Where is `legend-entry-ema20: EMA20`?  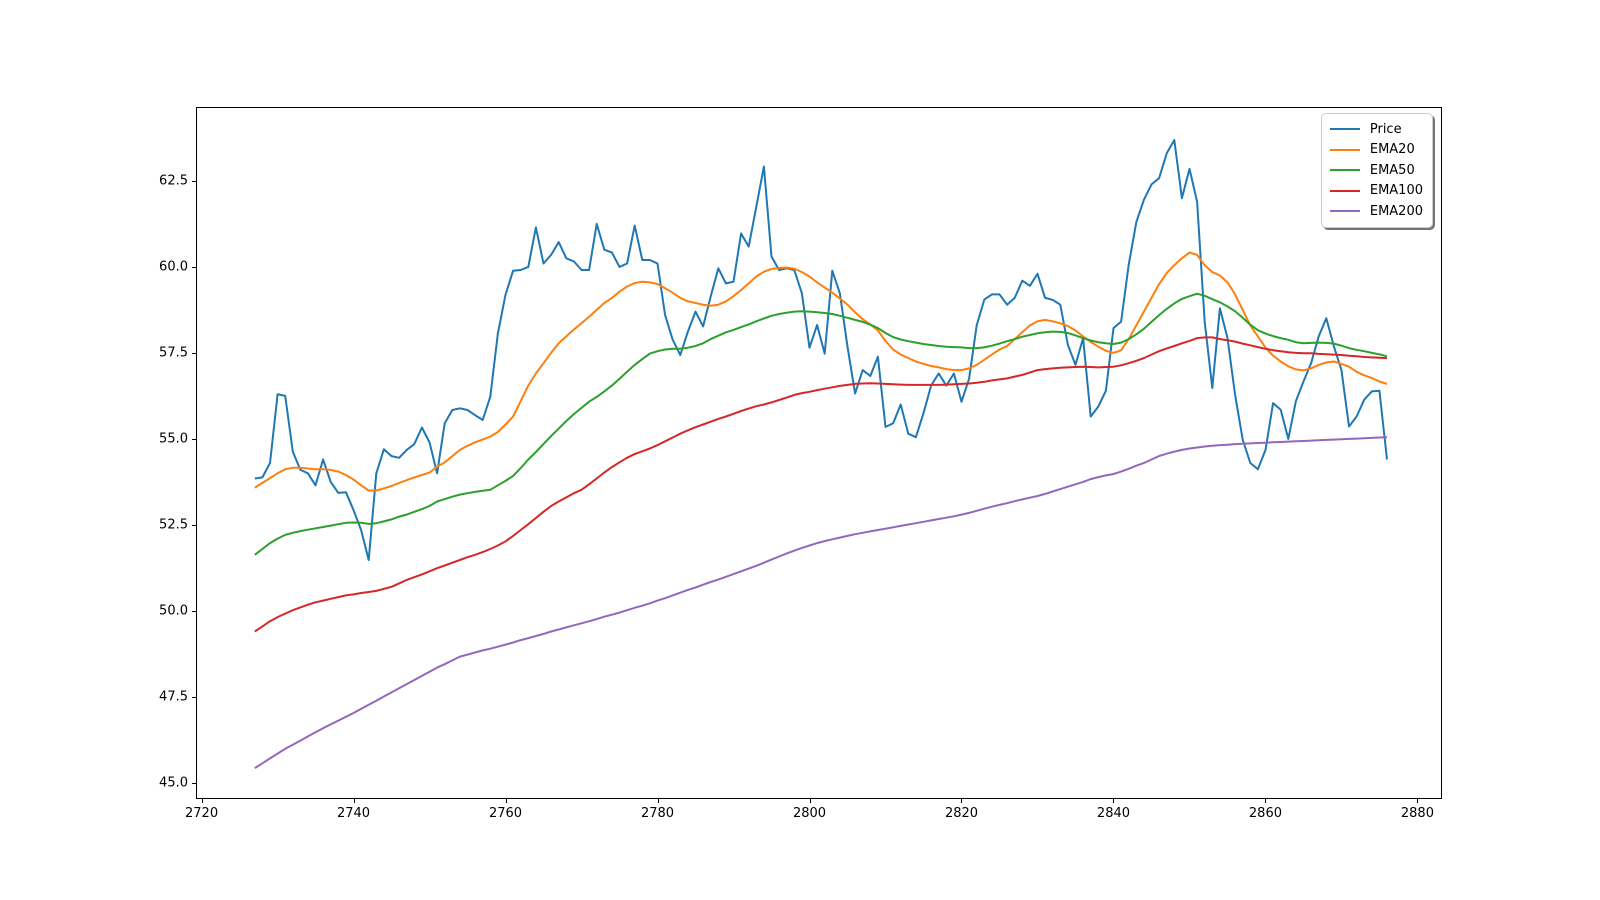
legend-entry-ema20: EMA20 is located at coordinates (1376, 150).